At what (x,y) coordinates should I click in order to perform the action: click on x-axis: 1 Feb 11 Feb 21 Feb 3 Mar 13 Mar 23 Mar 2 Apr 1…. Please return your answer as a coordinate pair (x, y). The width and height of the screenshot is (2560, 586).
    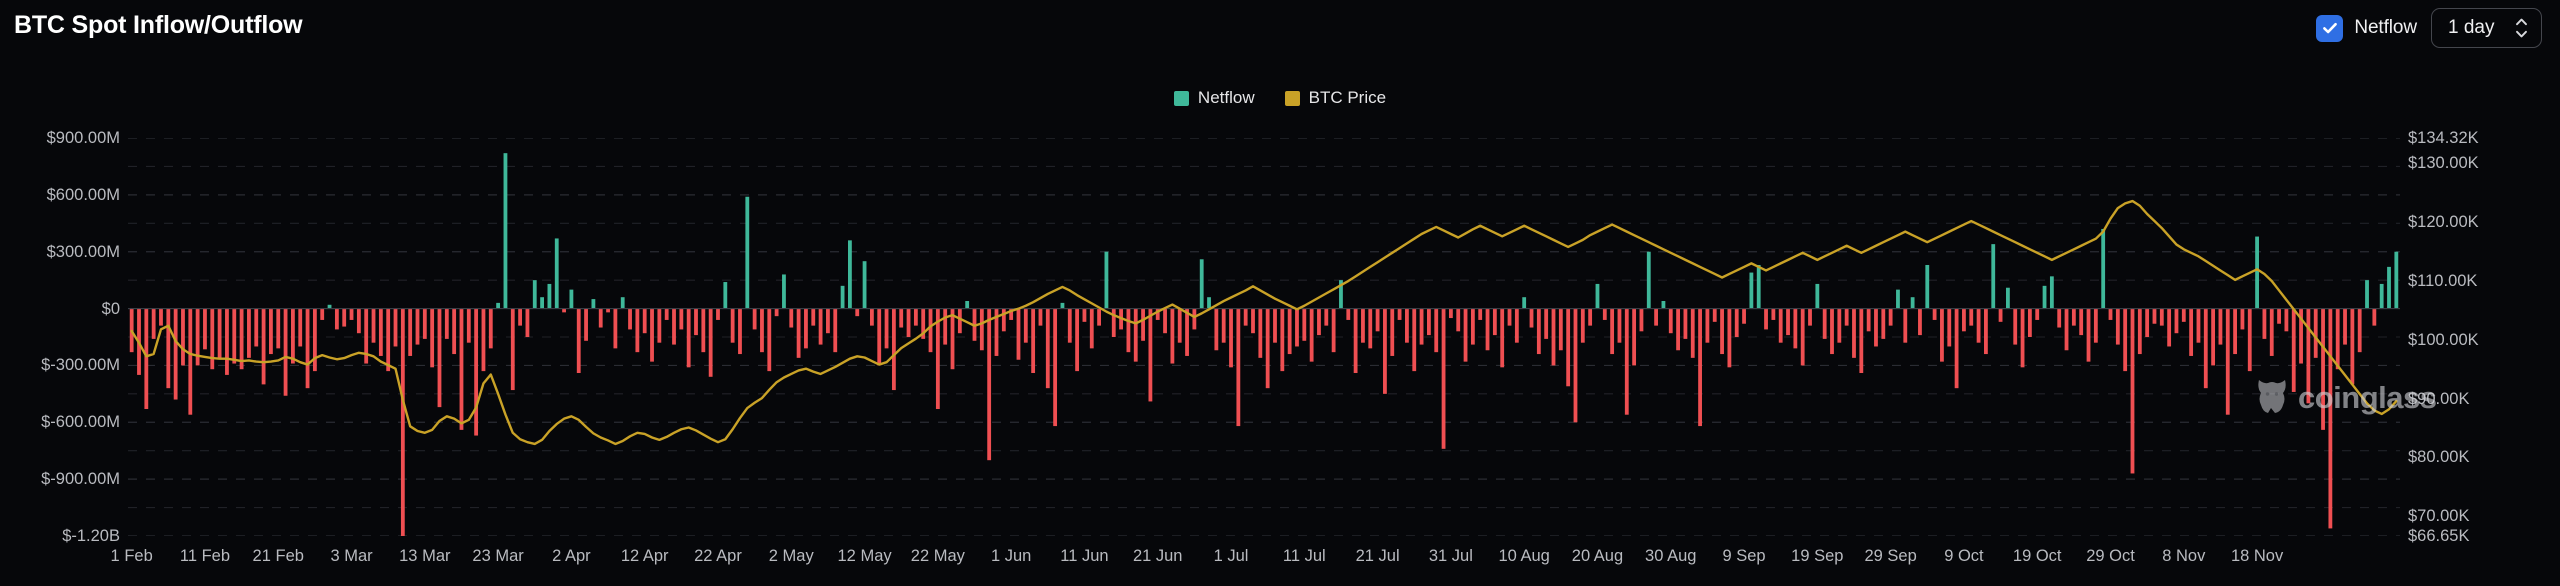
    Looking at the image, I should click on (1255, 562).